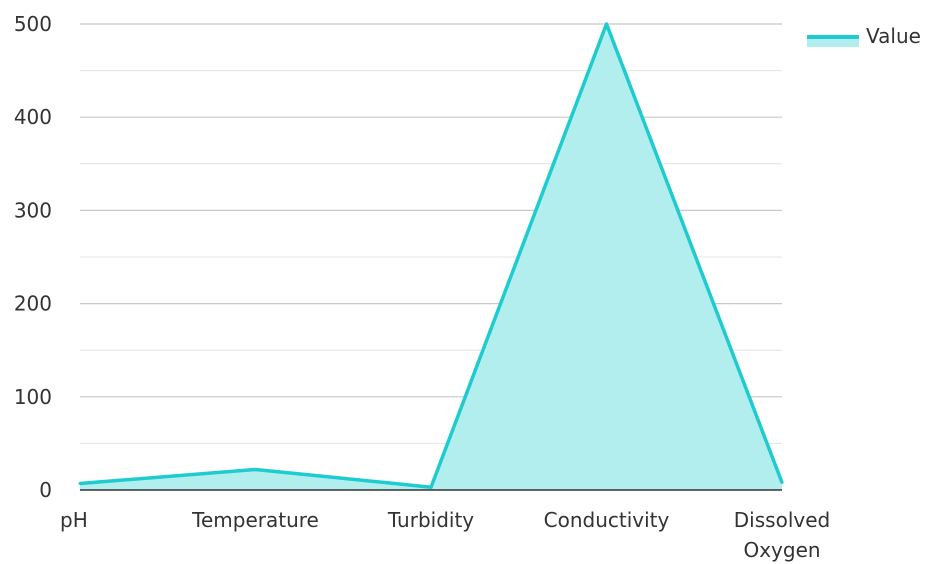 Image resolution: width=932 pixels, height=564 pixels. Describe the element at coordinates (33, 24) in the screenshot. I see `y-tick-label: 500` at that location.